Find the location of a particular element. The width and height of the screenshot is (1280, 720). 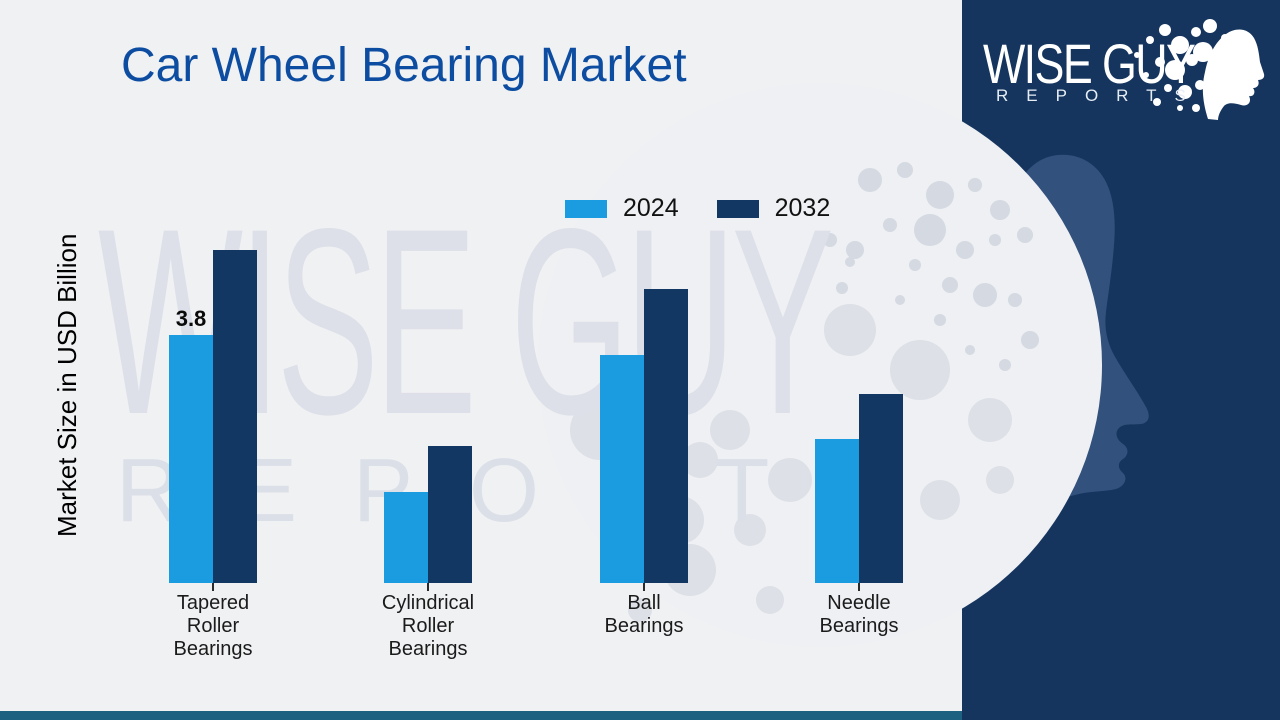

legend: 2024 2032 is located at coordinates (697, 208).